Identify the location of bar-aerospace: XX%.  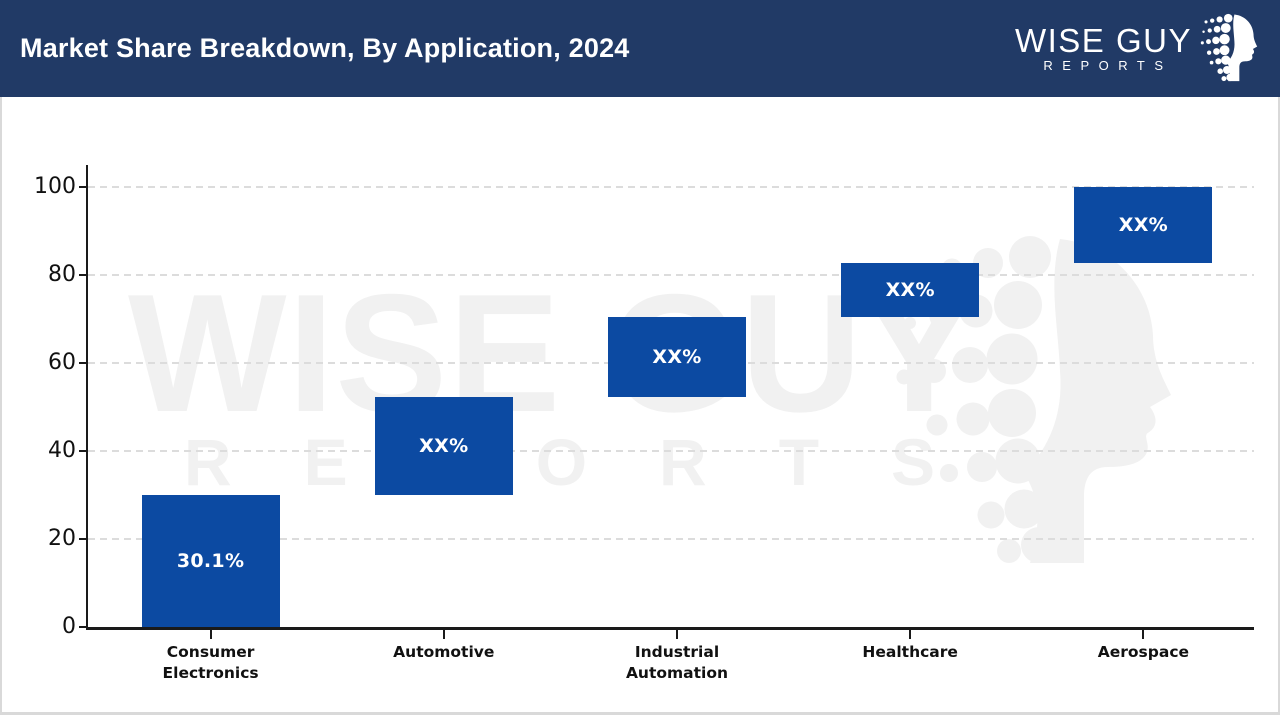
(1143, 225).